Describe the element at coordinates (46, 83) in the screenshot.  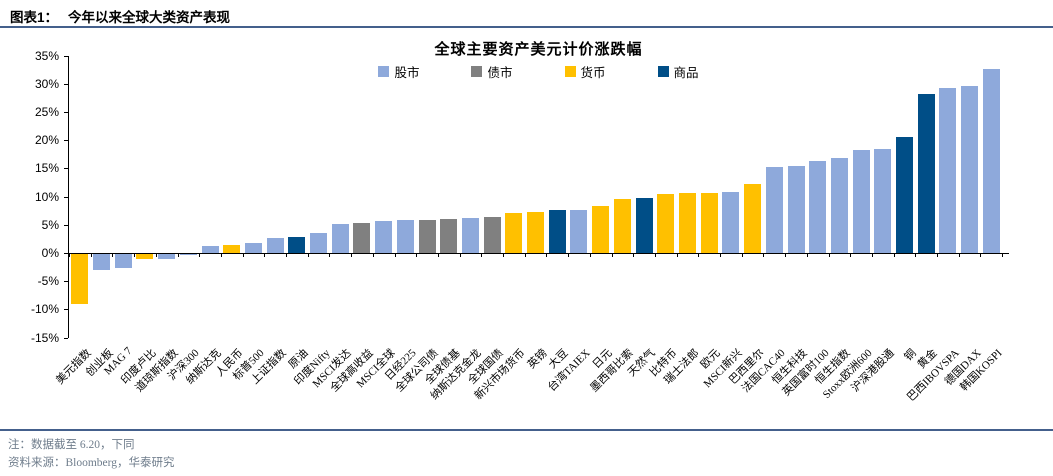
I see `y-tick-label: 30%` at that location.